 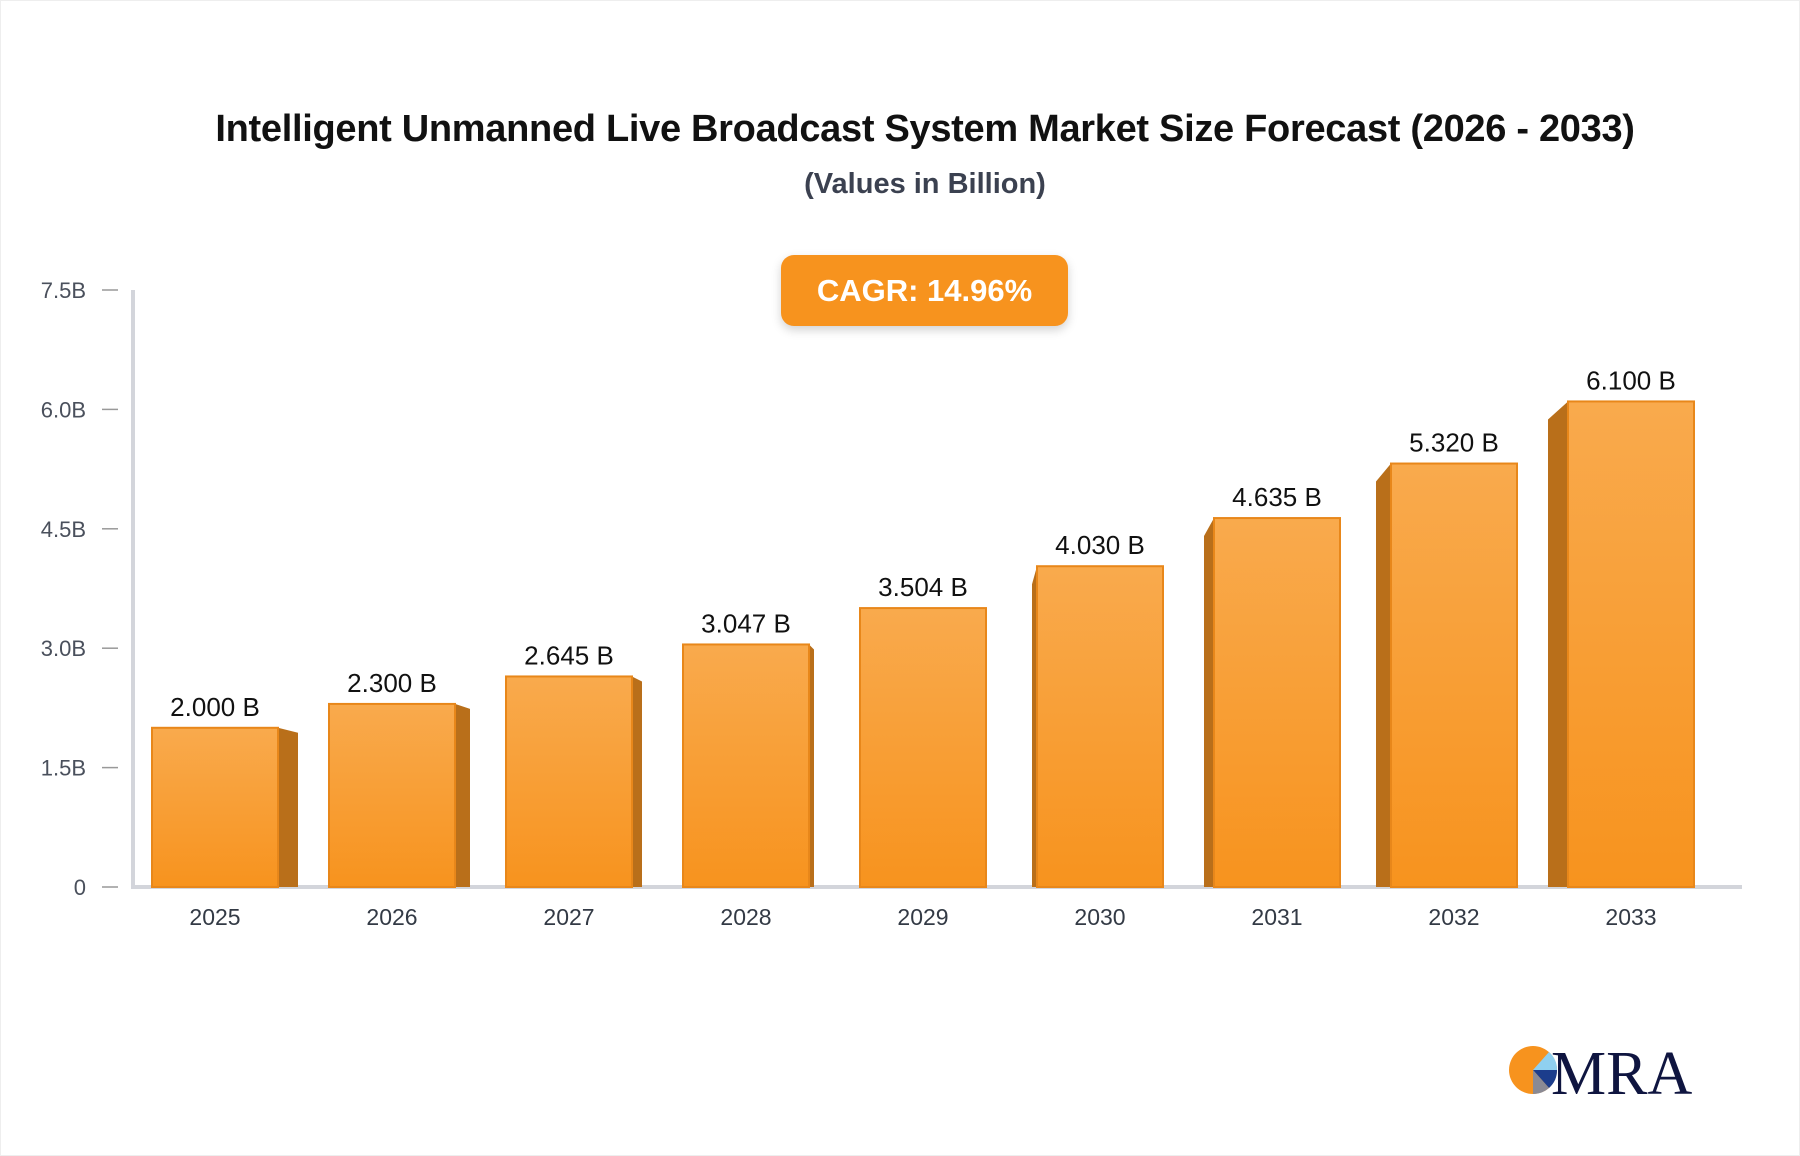 What do you see at coordinates (922, 917) in the screenshot?
I see `x-tick-label: 2029` at bounding box center [922, 917].